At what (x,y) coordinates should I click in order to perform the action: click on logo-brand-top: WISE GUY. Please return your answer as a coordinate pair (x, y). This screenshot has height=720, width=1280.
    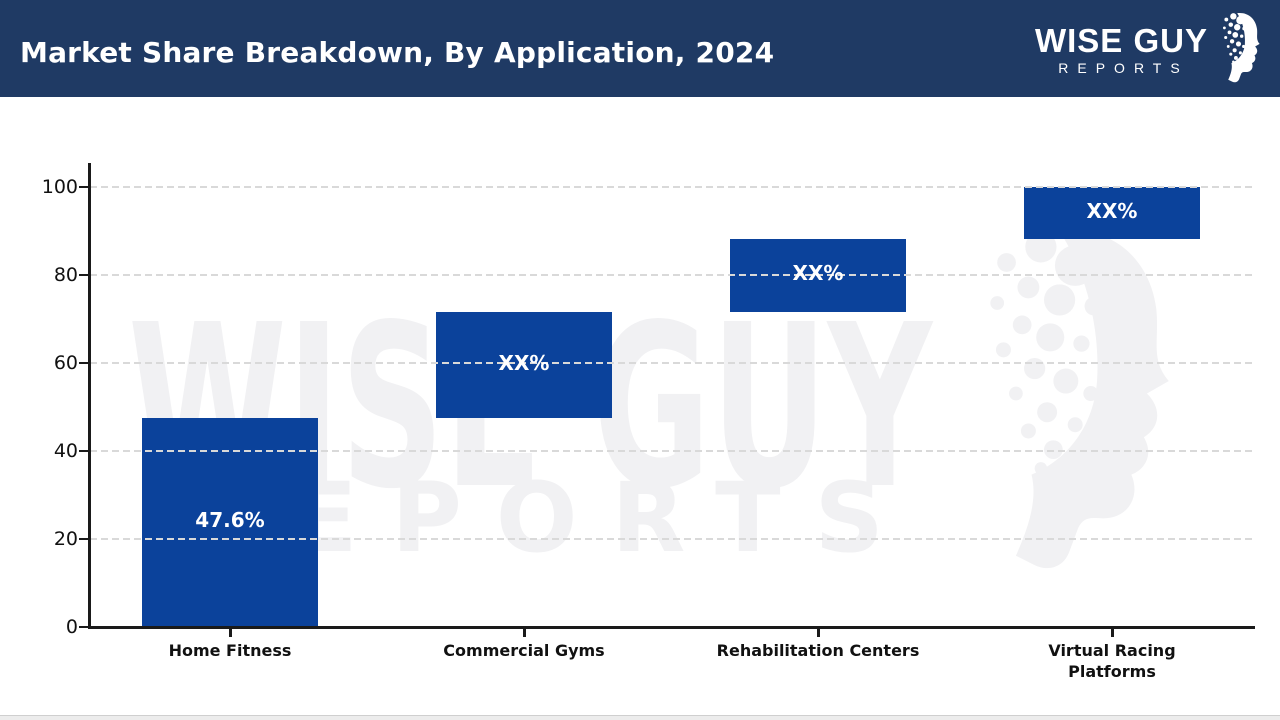
    Looking at the image, I should click on (1121, 40).